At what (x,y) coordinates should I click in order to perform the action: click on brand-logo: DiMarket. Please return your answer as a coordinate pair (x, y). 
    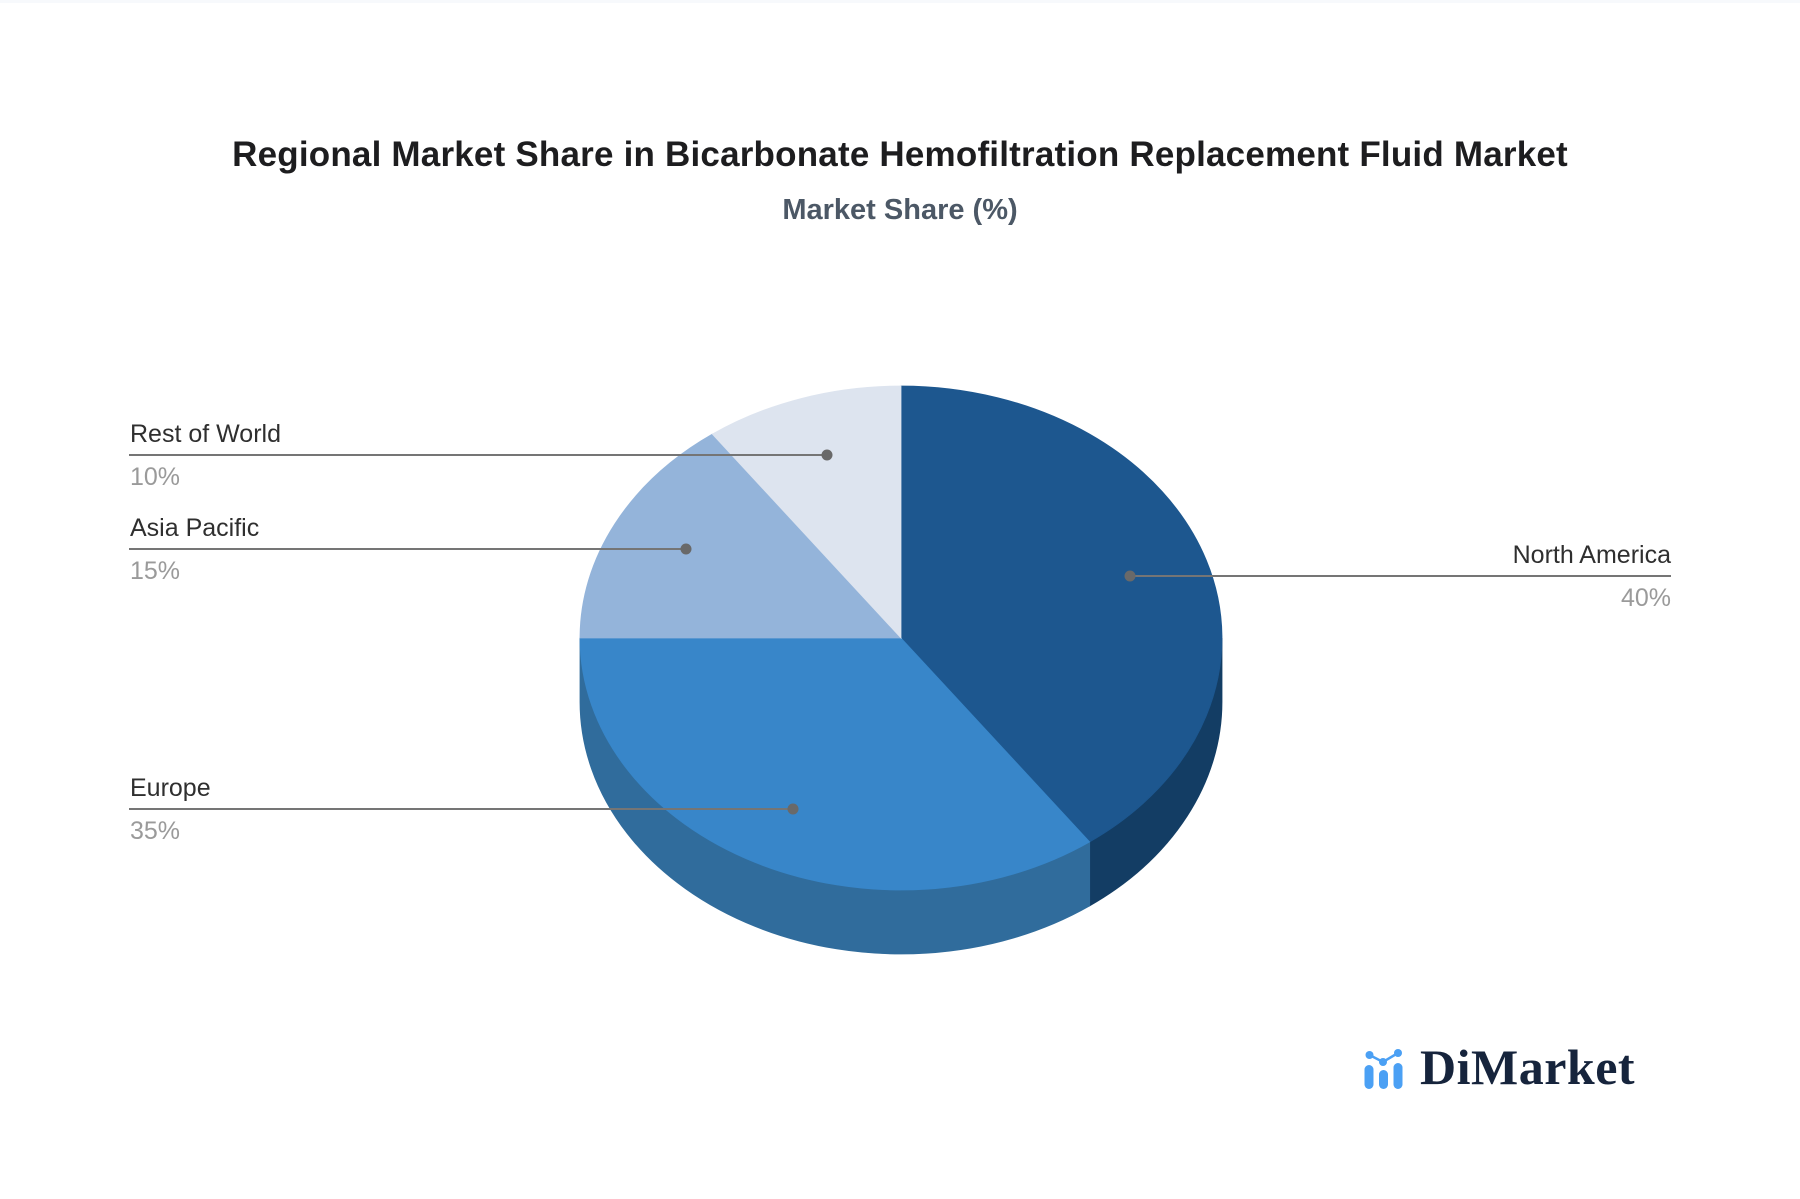
    Looking at the image, I should click on (1499, 1067).